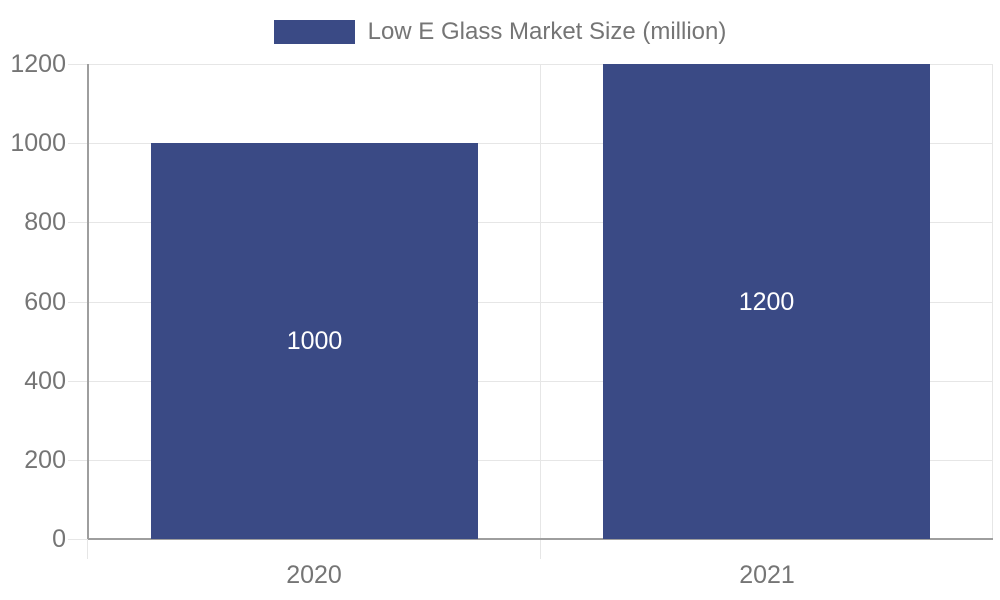 The image size is (1000, 600). Describe the element at coordinates (45, 222) in the screenshot. I see `y-axis-tick-label: 800` at that location.